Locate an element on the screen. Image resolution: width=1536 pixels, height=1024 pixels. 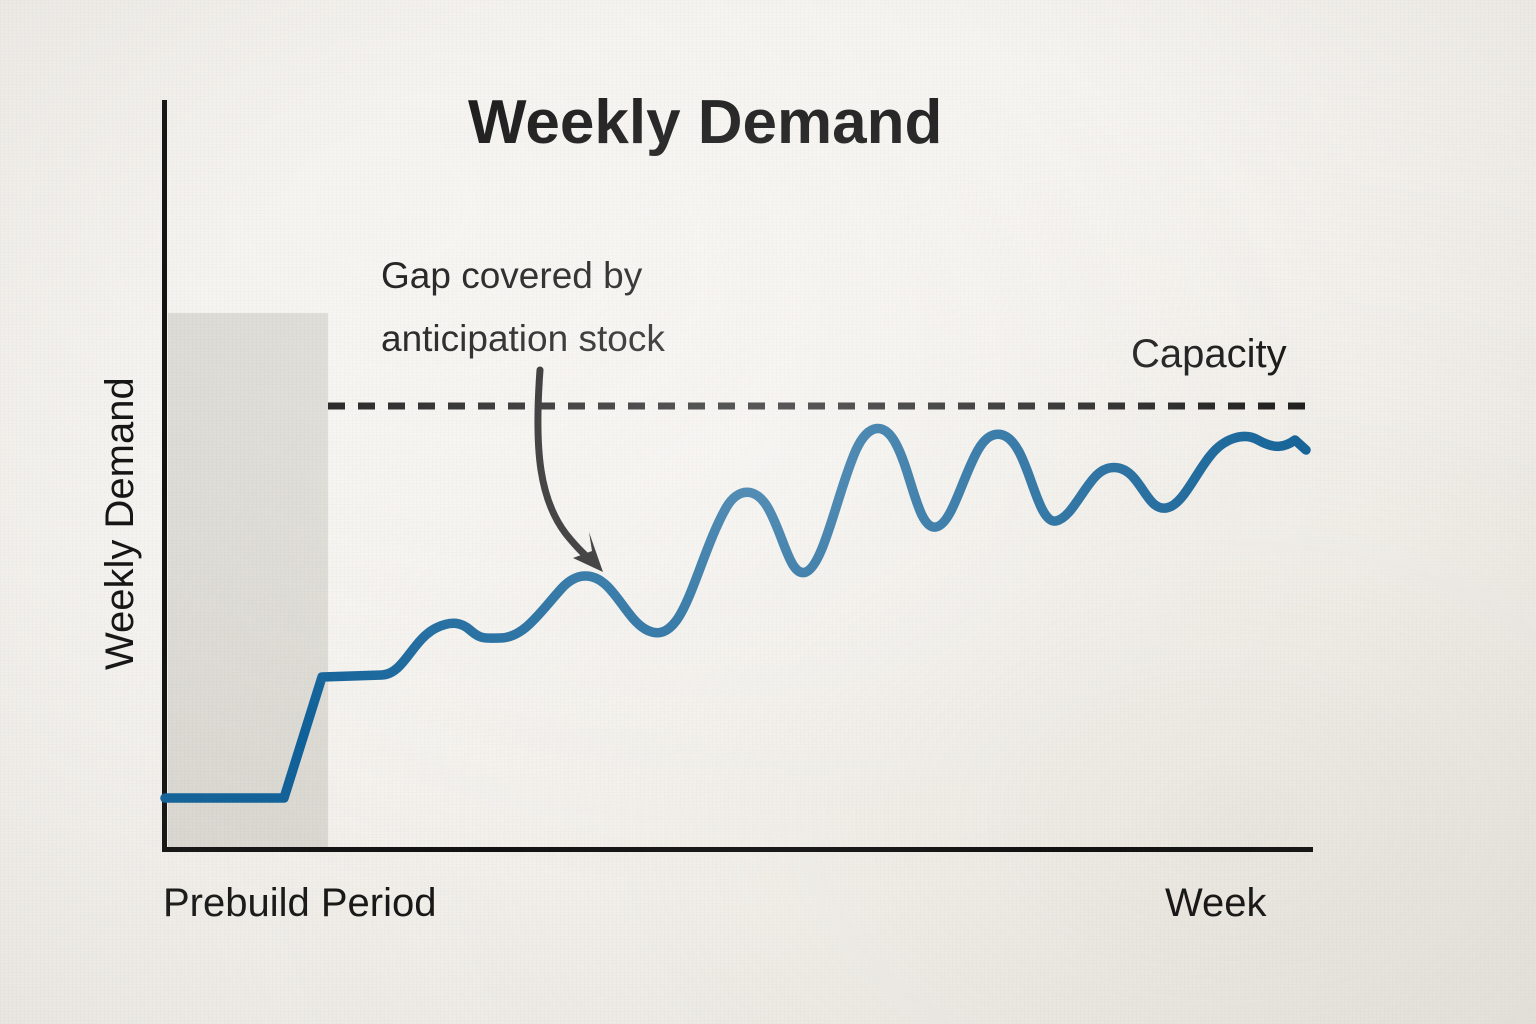
gap-annotation-line1: Gap covered by is located at coordinates (512, 275).